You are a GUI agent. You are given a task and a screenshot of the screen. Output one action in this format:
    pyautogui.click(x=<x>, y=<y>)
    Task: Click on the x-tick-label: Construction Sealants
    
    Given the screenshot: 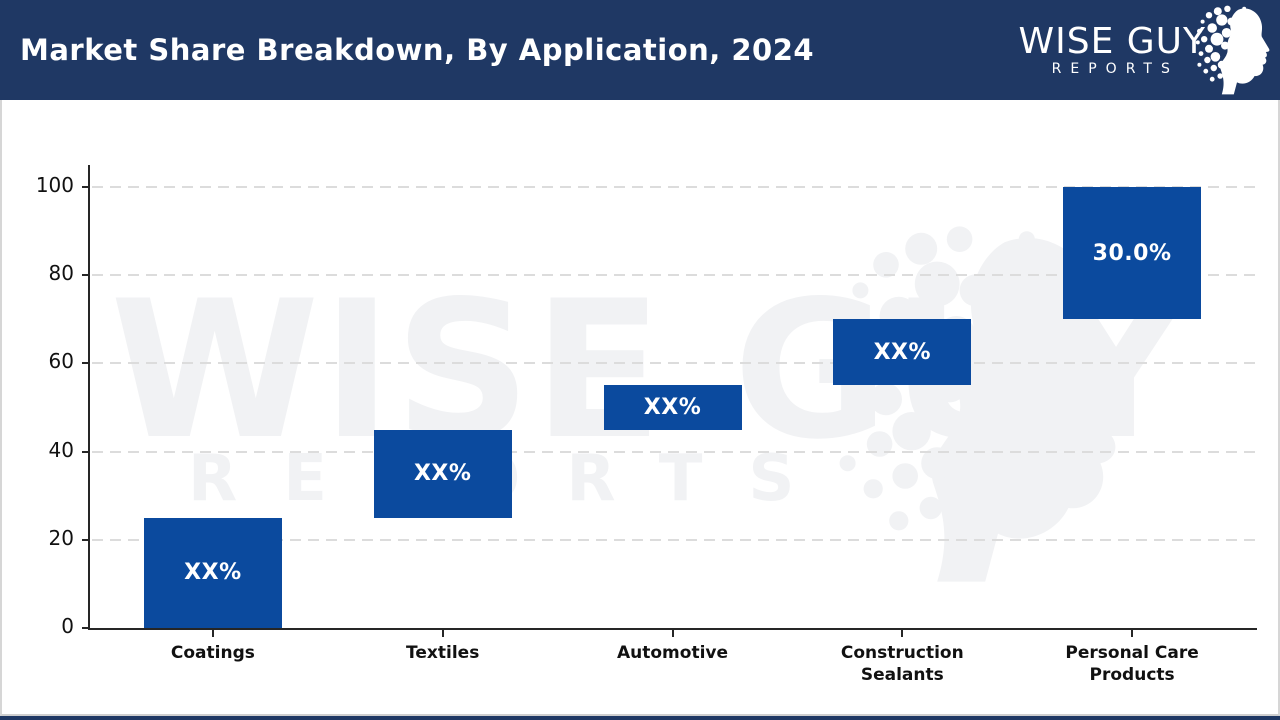 What is the action you would take?
    pyautogui.click(x=902, y=664)
    